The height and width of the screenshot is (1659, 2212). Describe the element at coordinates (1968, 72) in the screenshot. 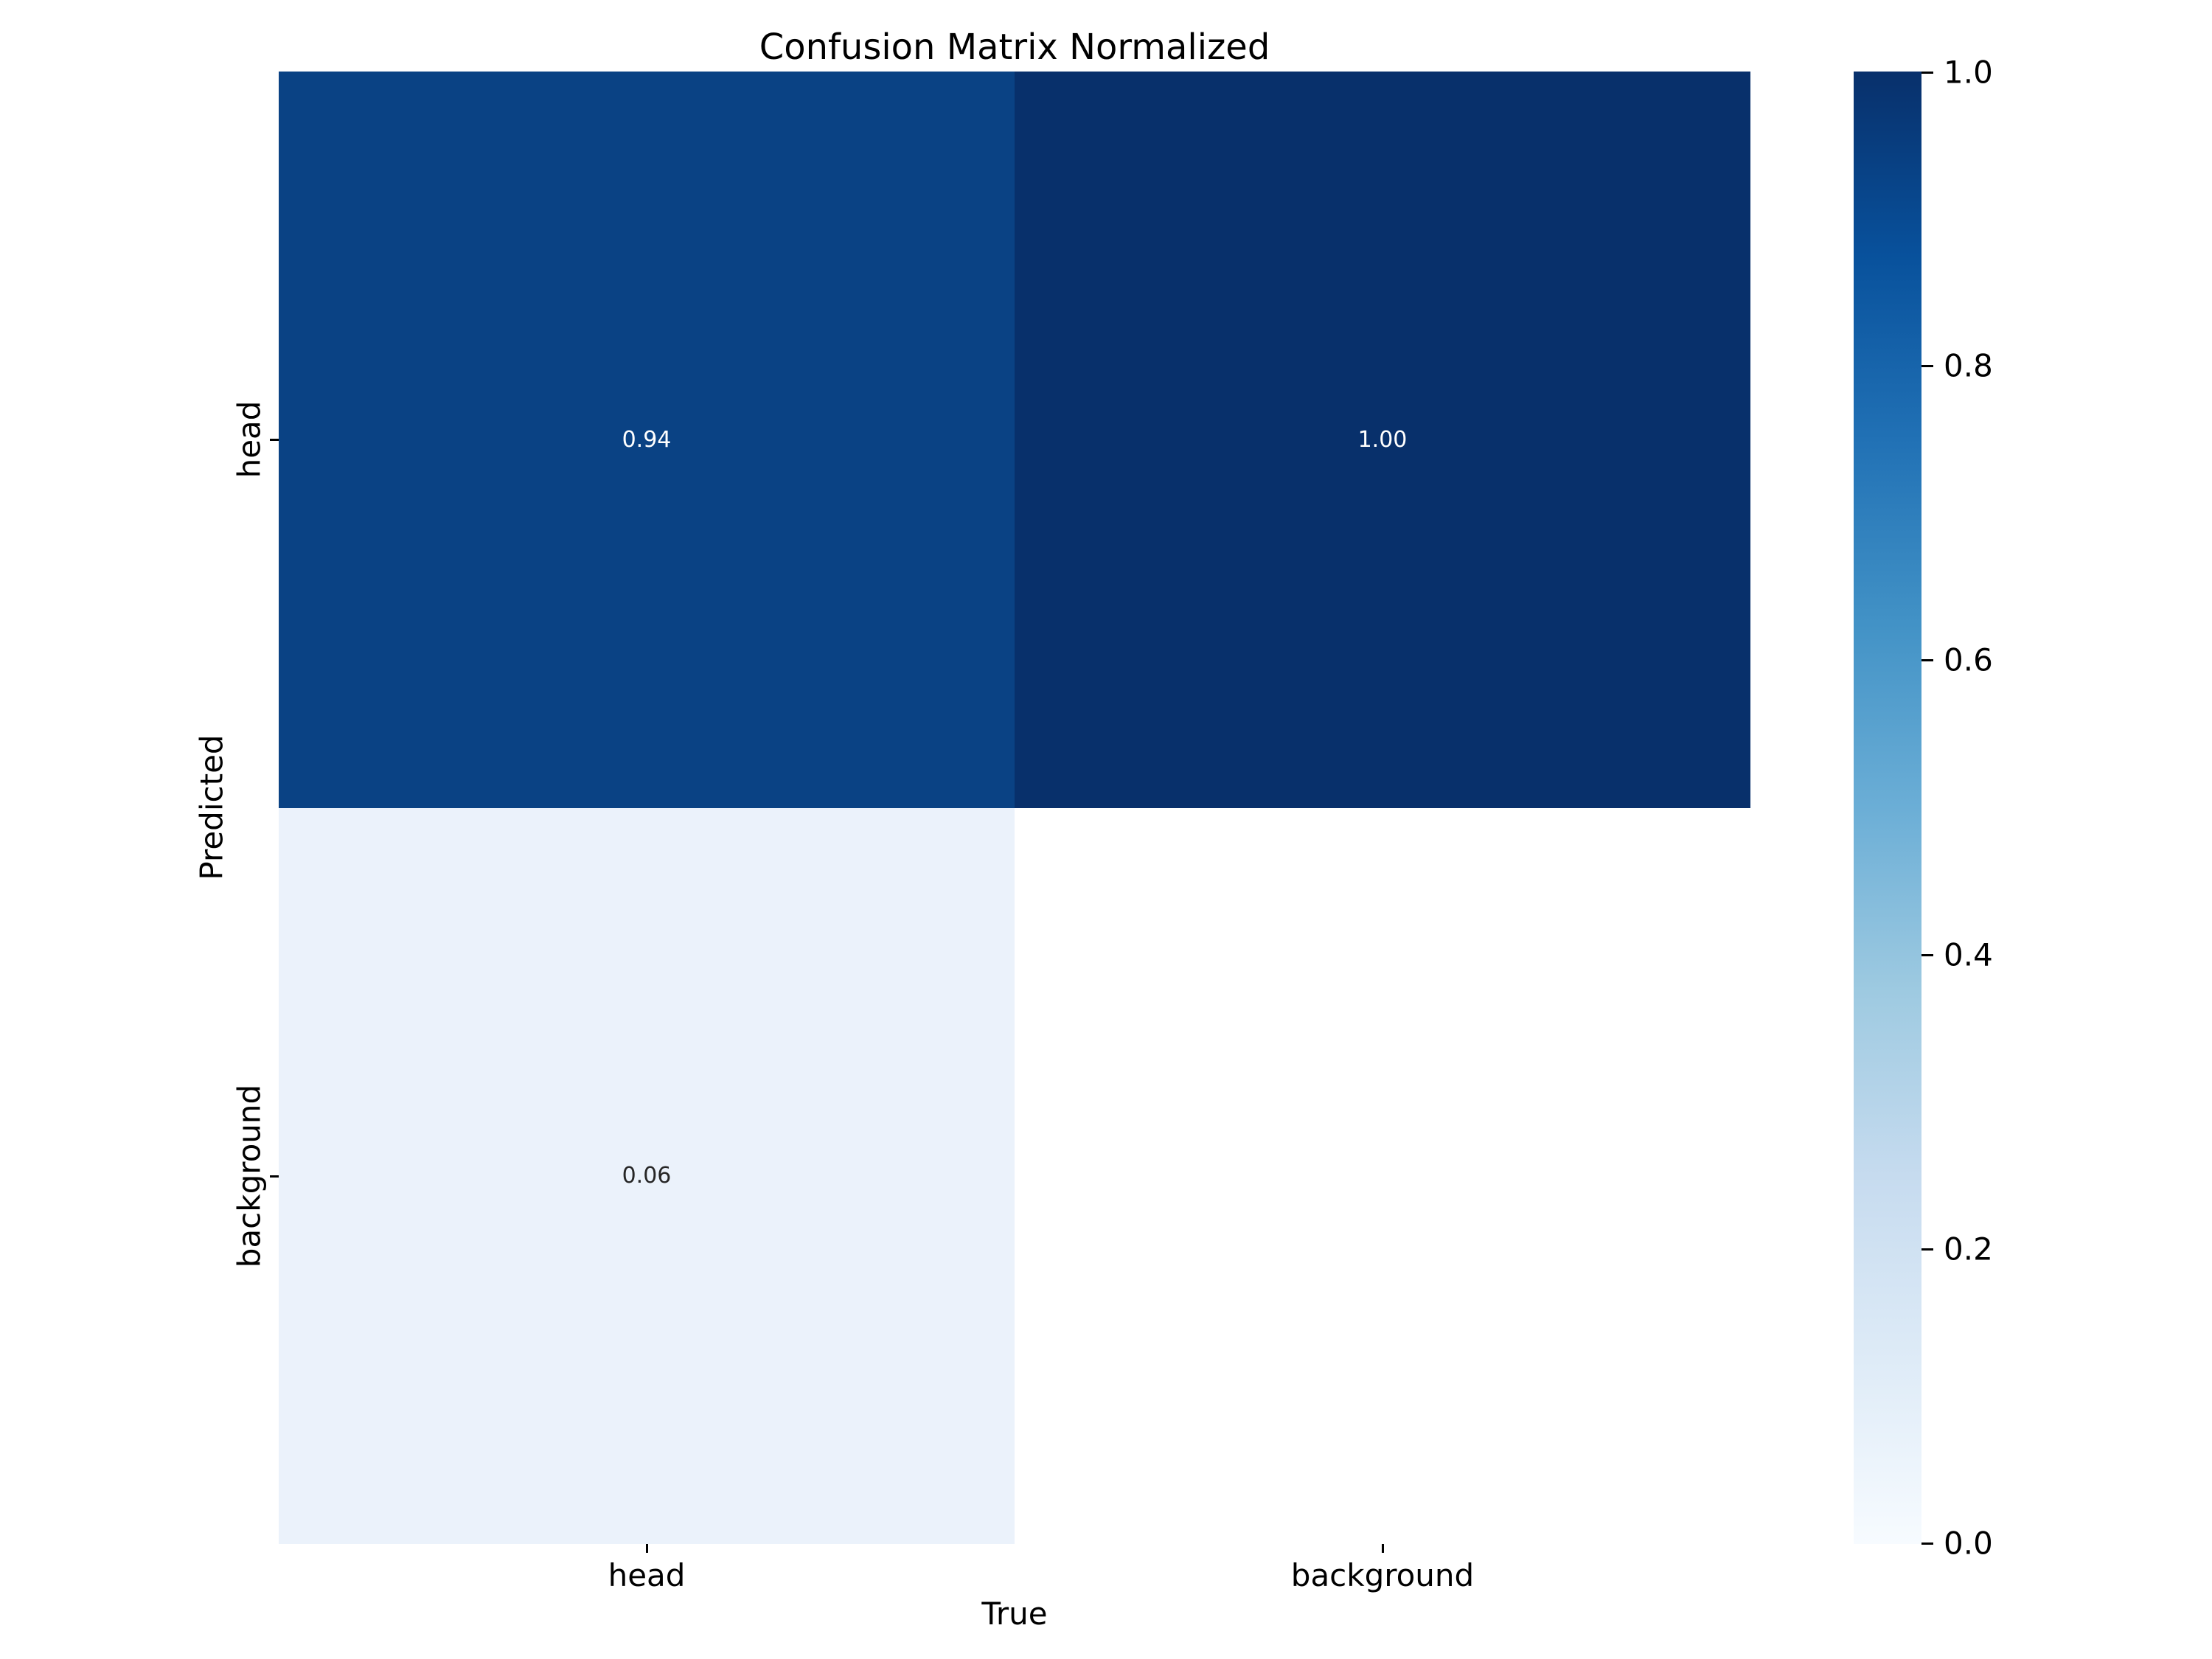

I see `colorbar-tick-label: 1.0` at that location.